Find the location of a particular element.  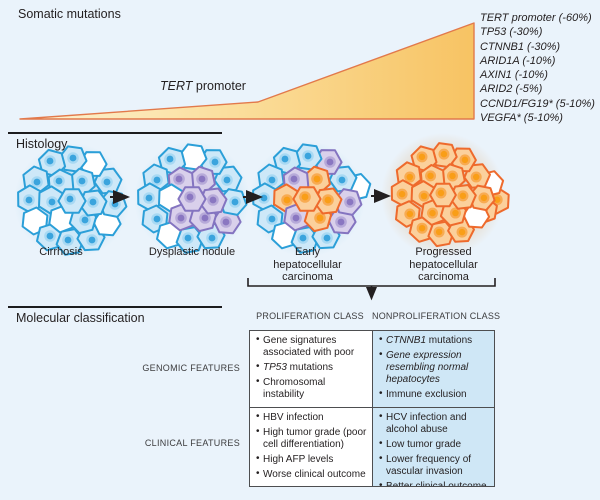

feature-item: Gene signatures associated with poor is located at coordinates (312, 346).